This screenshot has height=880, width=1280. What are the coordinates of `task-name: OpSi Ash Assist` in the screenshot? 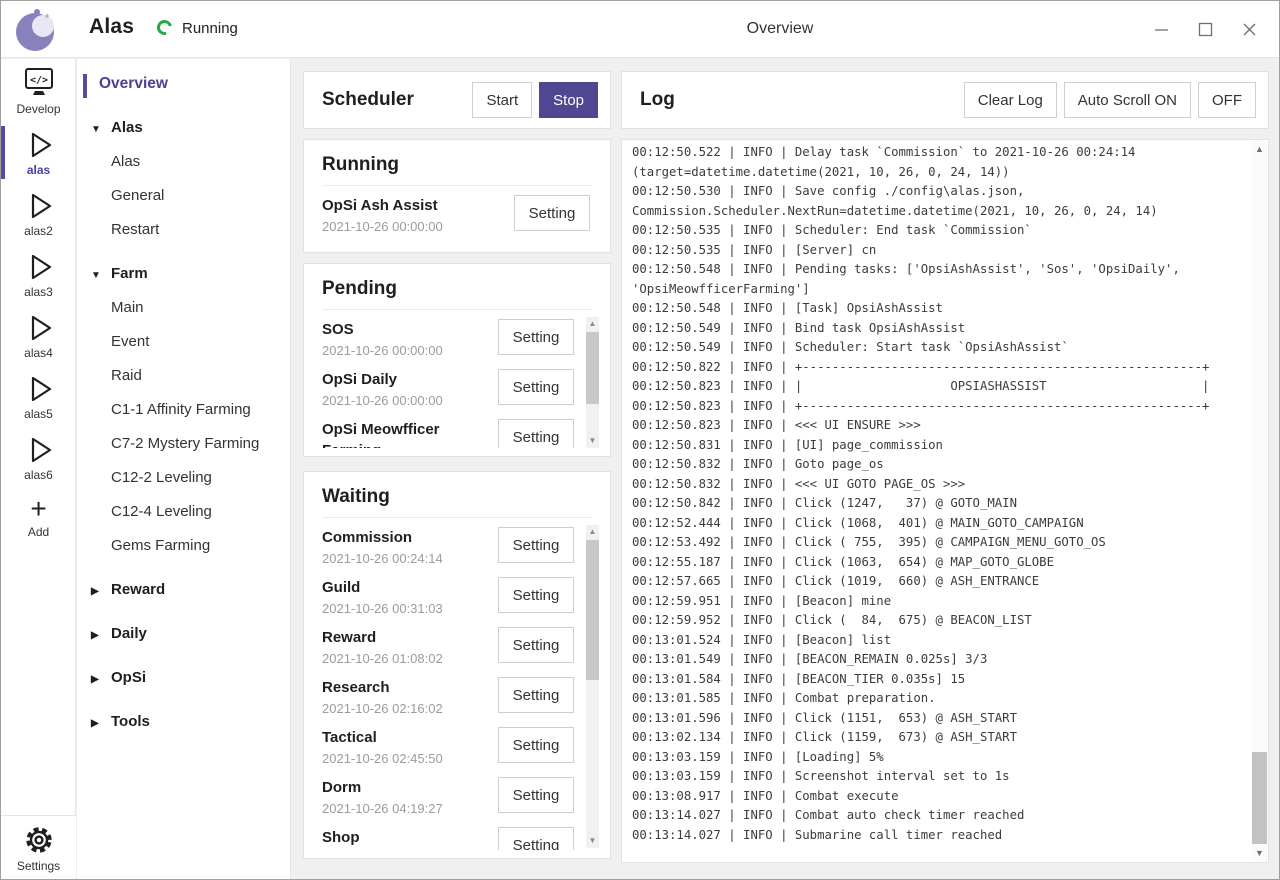 It's located at (380, 205).